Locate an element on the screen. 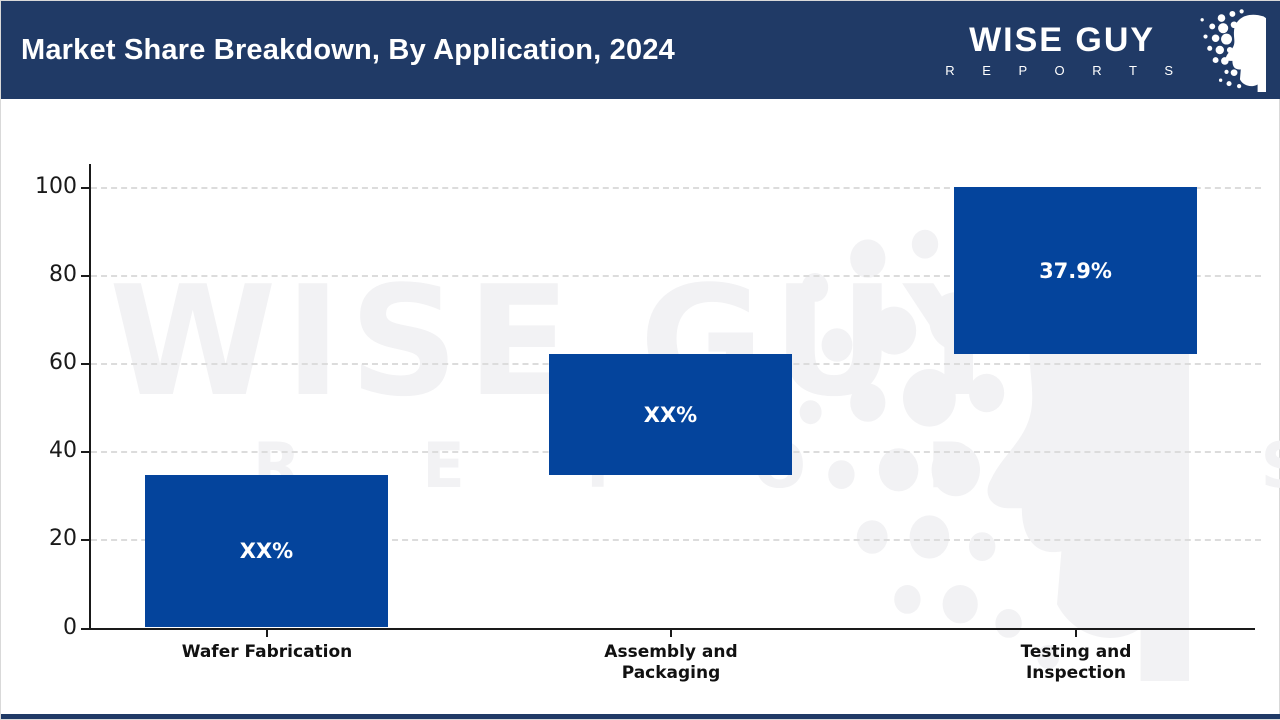 The height and width of the screenshot is (720, 1280). bar-assembly-packaging: XX% is located at coordinates (670, 414).